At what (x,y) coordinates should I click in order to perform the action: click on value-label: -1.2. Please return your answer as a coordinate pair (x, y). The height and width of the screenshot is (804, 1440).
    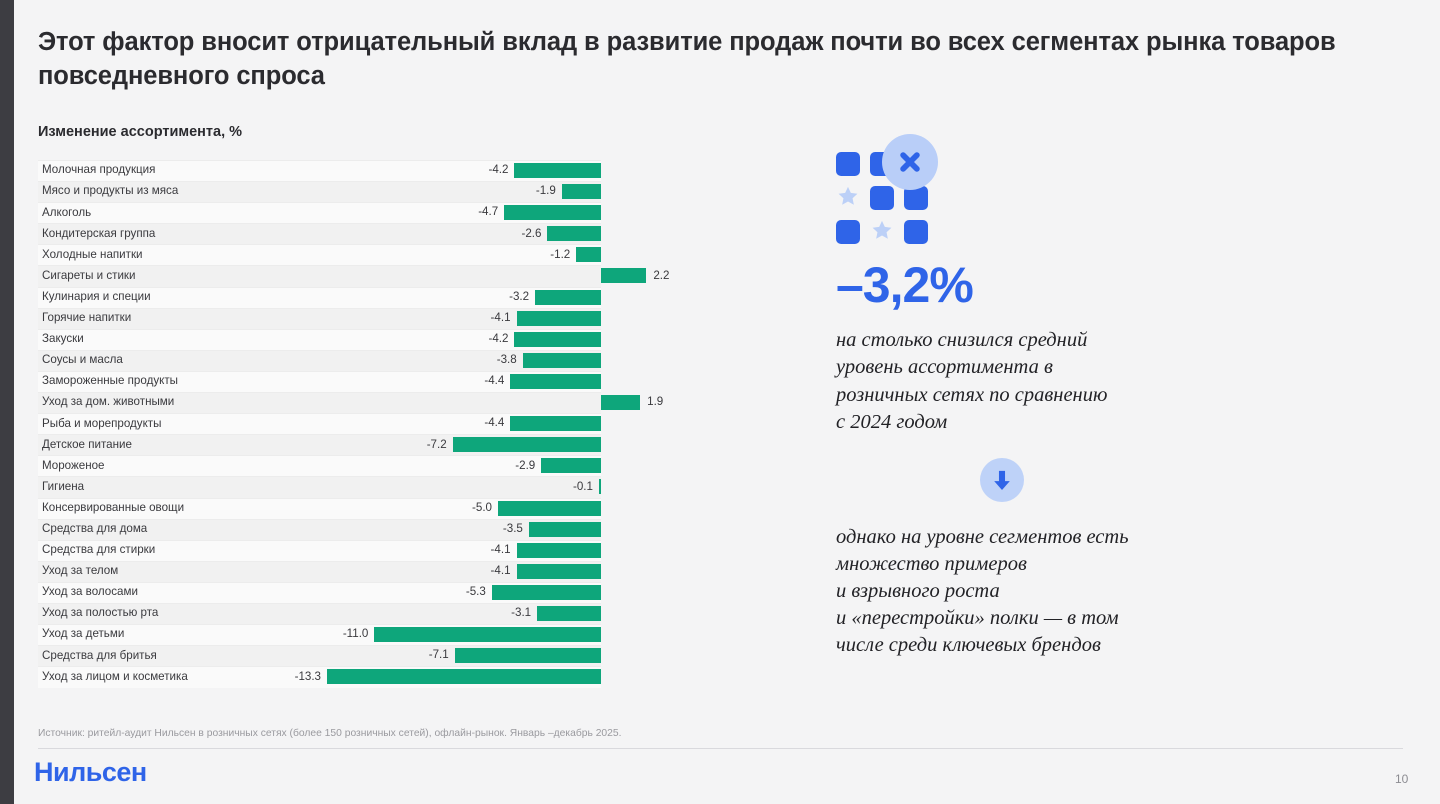
    Looking at the image, I should click on (560, 254).